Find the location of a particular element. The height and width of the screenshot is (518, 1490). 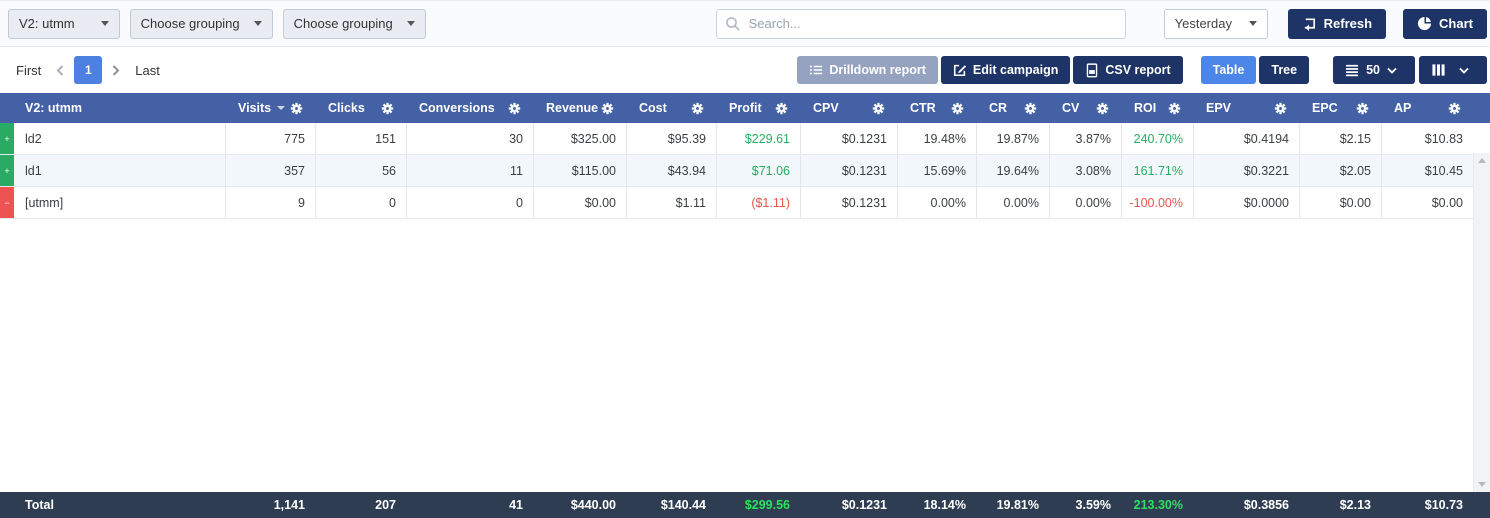

scrollbar-up-button is located at coordinates (1482, 160).